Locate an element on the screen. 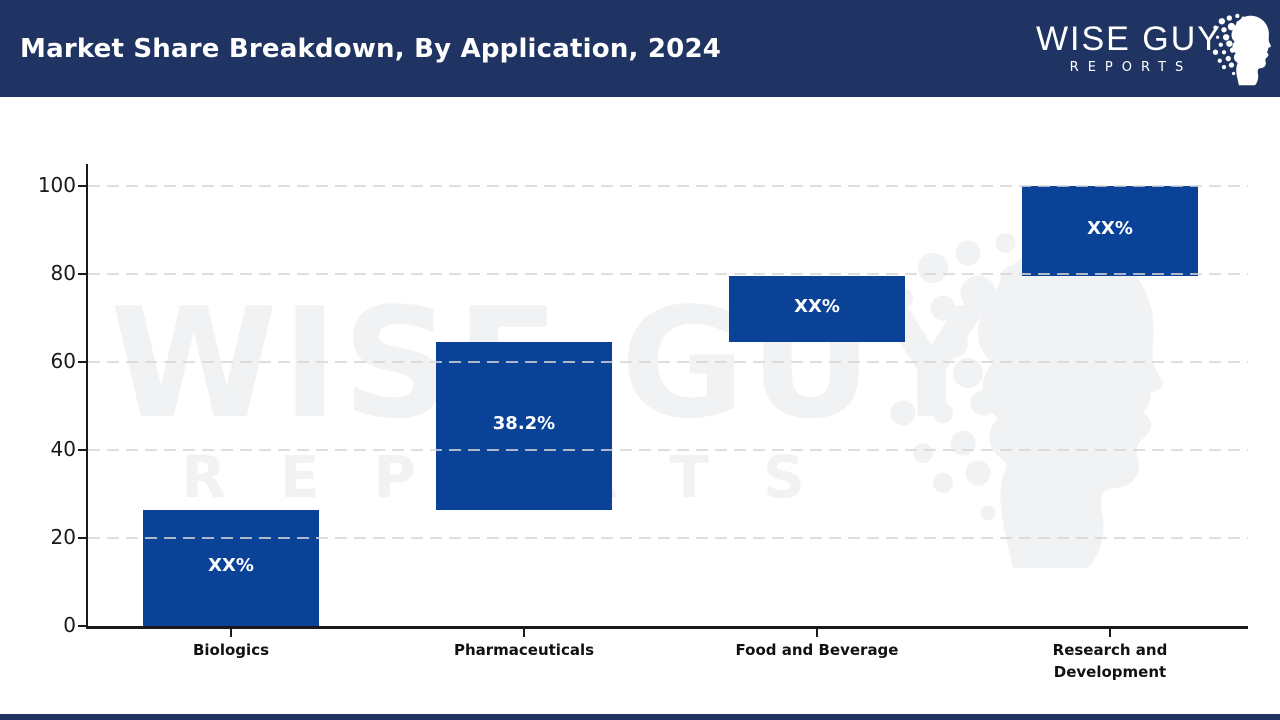  wiseguy-logo: WISE GUY REPORTS is located at coordinates (1154, 49).